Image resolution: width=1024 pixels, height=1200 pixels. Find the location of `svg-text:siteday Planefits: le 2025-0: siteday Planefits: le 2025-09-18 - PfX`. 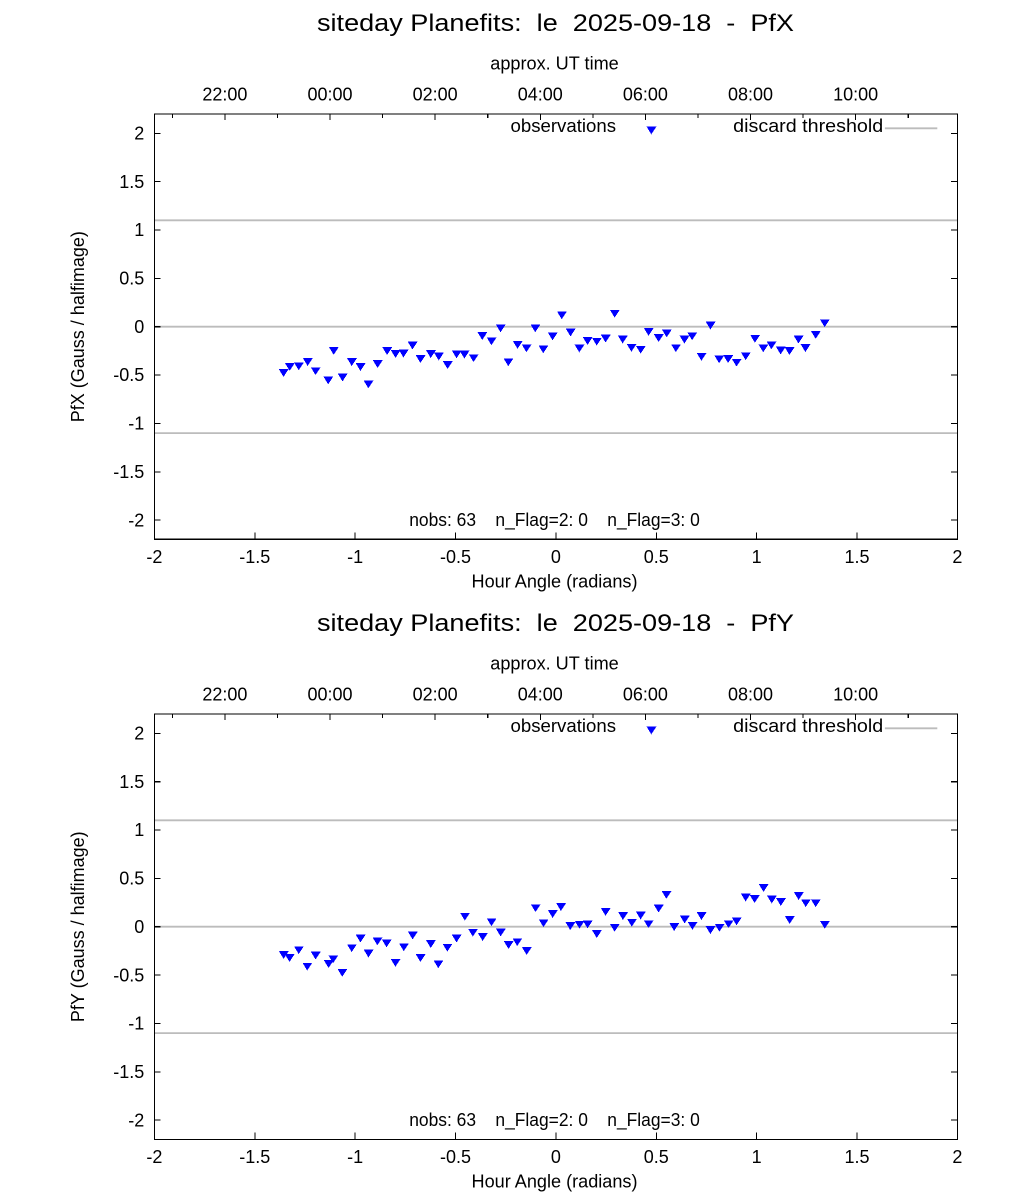

svg-text:siteday Planefits: le 2025-0: siteday Planefits: le 2025-09-18 - PfX is located at coordinates (555, 23).